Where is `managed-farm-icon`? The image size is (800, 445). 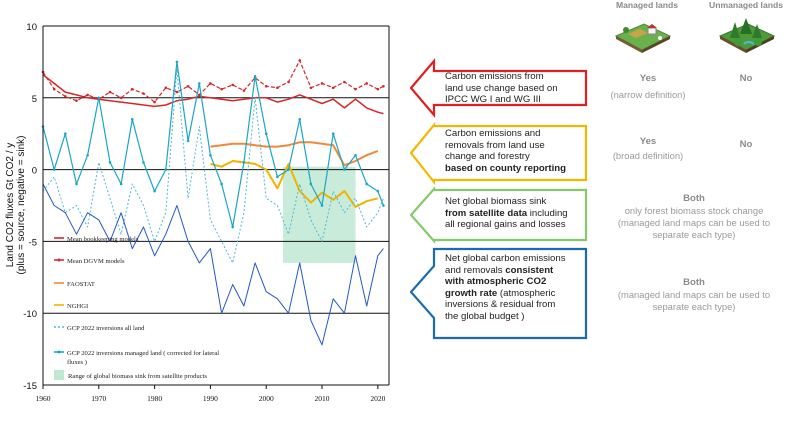 managed-farm-icon is located at coordinates (643, 38).